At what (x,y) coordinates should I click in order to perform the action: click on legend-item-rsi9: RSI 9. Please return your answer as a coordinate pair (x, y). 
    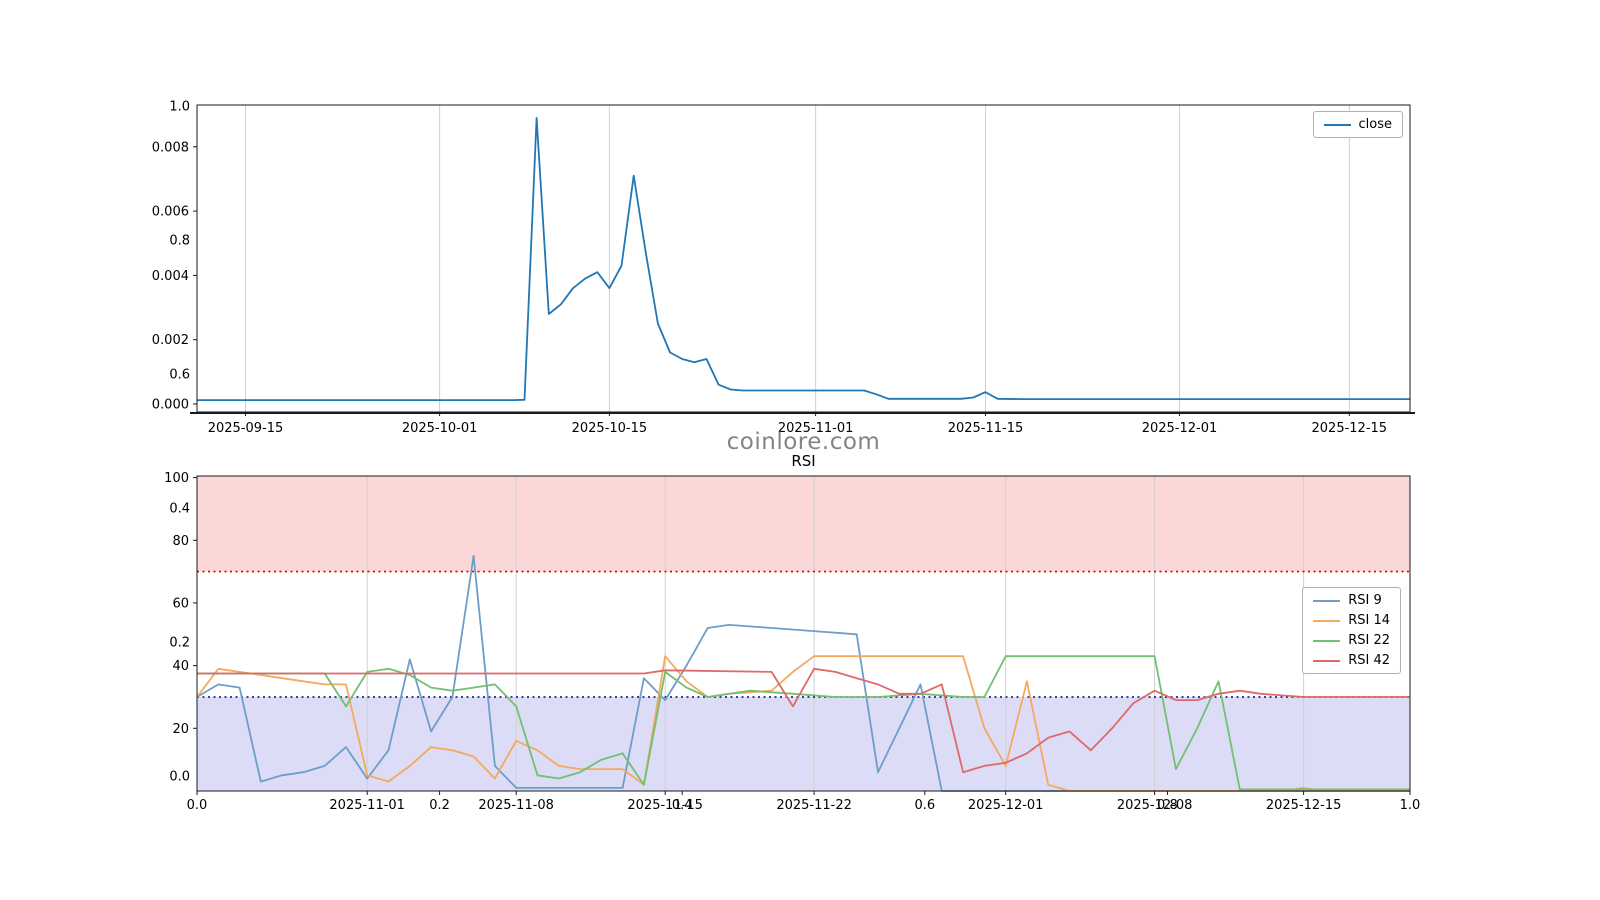
    Looking at the image, I should click on (1351, 600).